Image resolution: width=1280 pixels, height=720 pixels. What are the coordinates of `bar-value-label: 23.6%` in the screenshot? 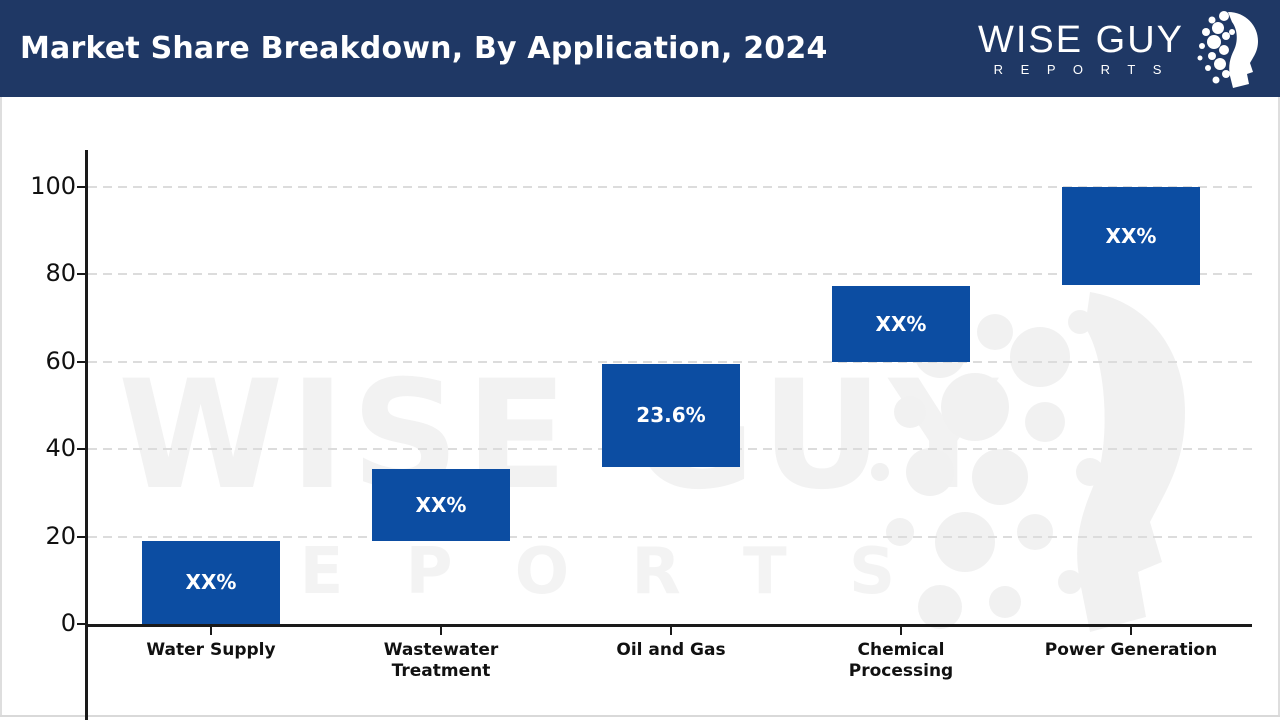 It's located at (671, 415).